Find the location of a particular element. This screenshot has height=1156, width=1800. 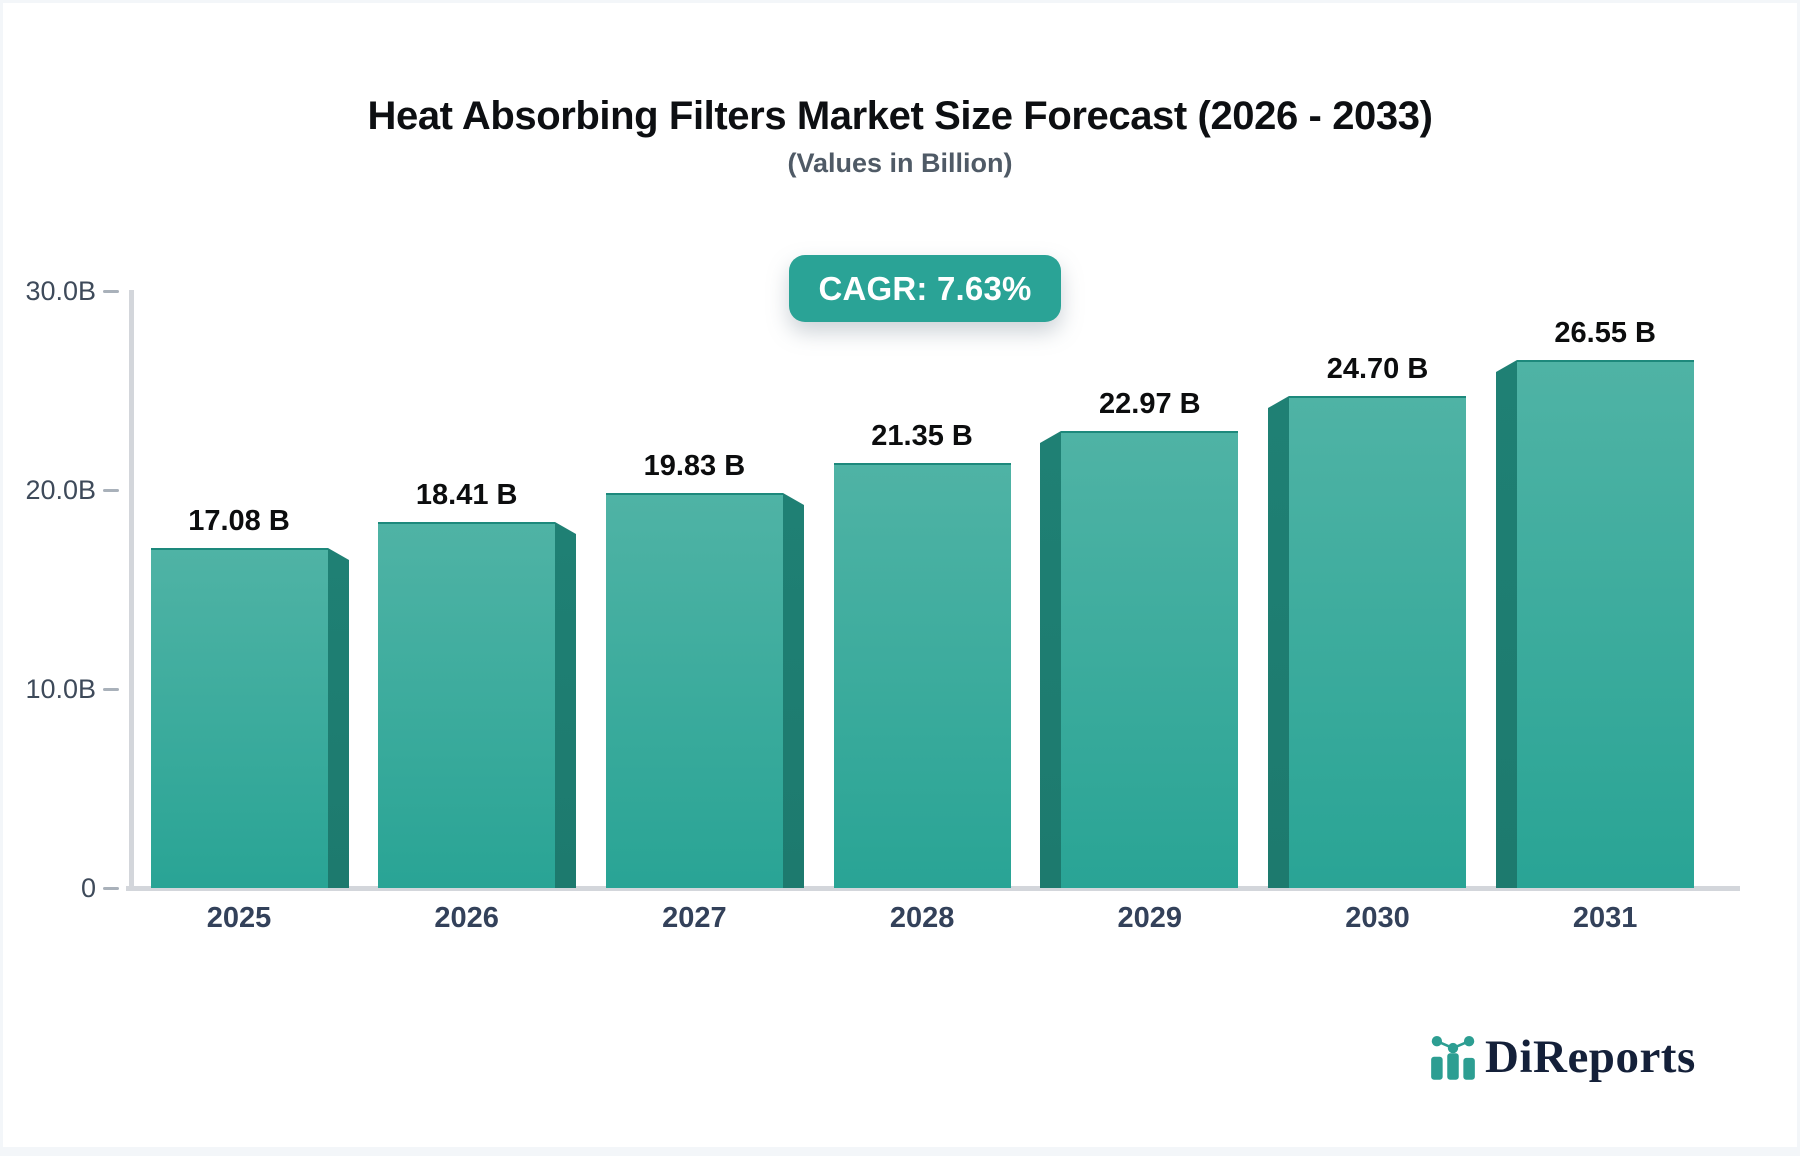

bar-2027 is located at coordinates (694, 690).